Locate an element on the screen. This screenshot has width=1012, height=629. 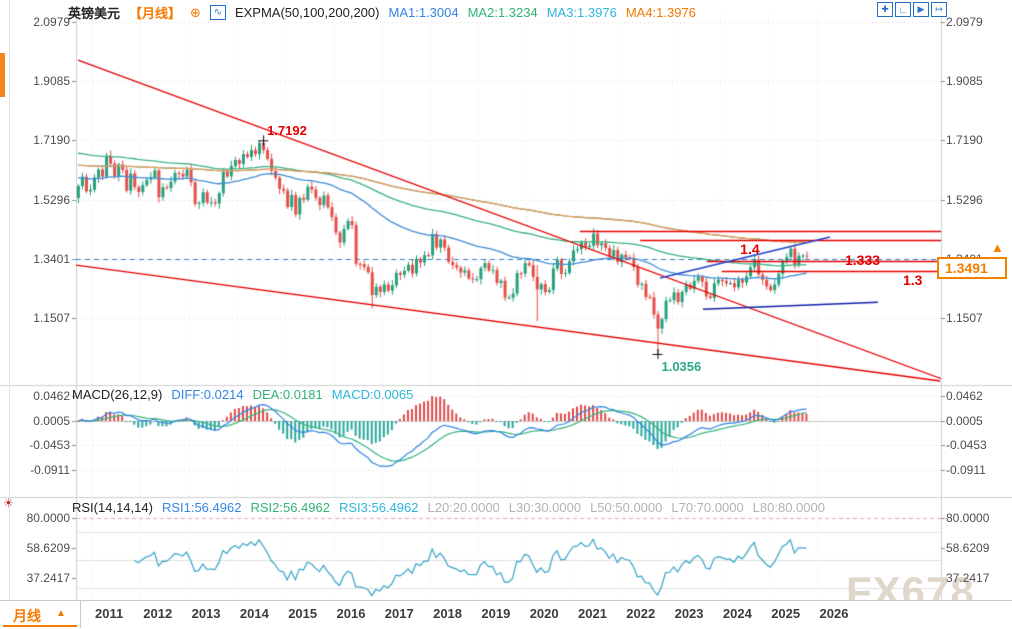
rsi-level-label: L50:50.0000 is located at coordinates (626, 507).